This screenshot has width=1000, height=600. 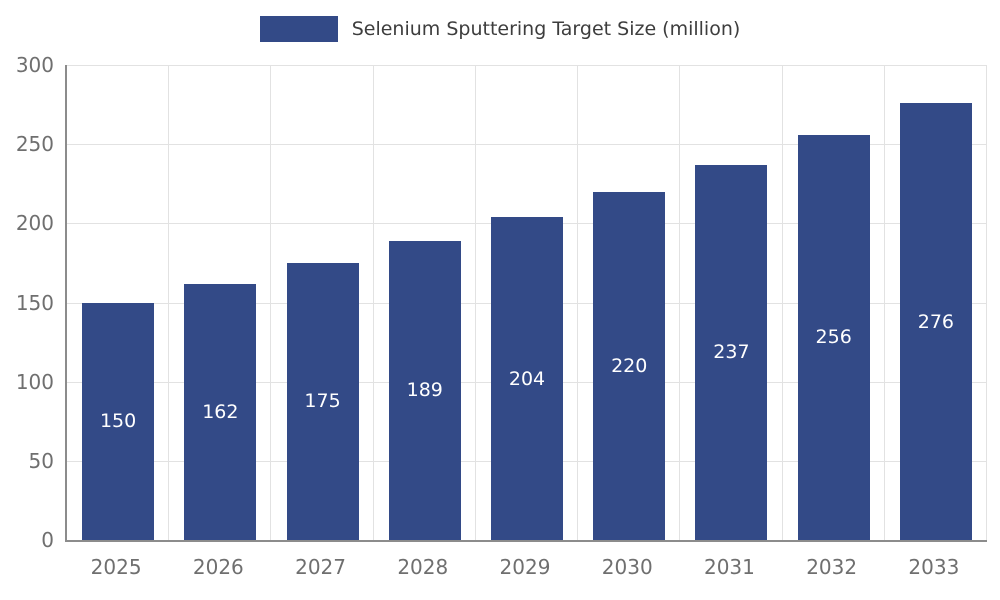 I want to click on bar: 204, so click(x=527, y=378).